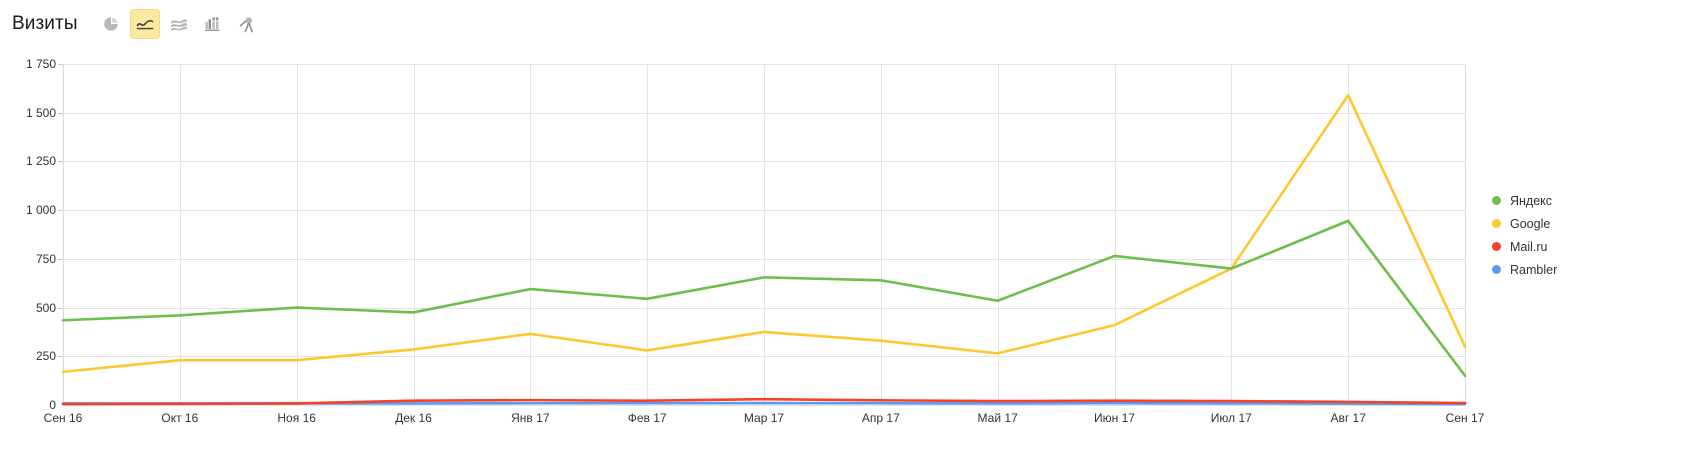  I want to click on chart-type-area-button, so click(179, 24).